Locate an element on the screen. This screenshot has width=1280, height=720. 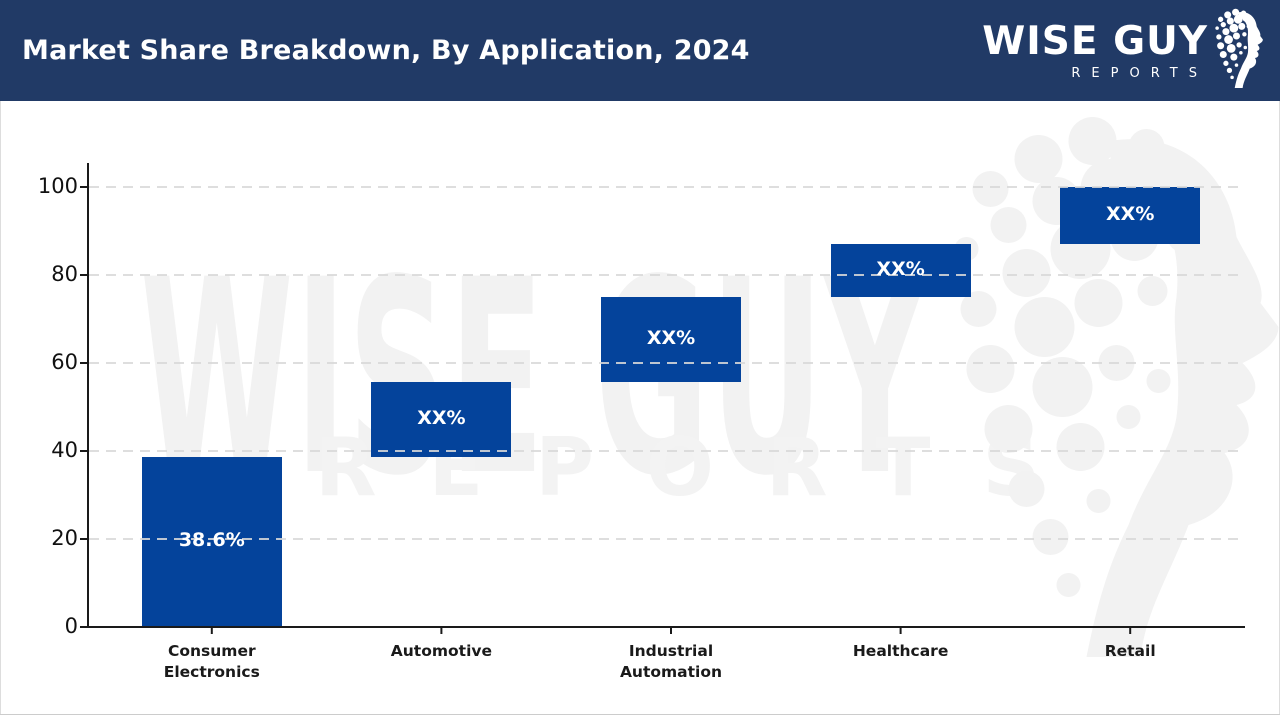
x-category-label-automotive: Automotive is located at coordinates (441, 651).